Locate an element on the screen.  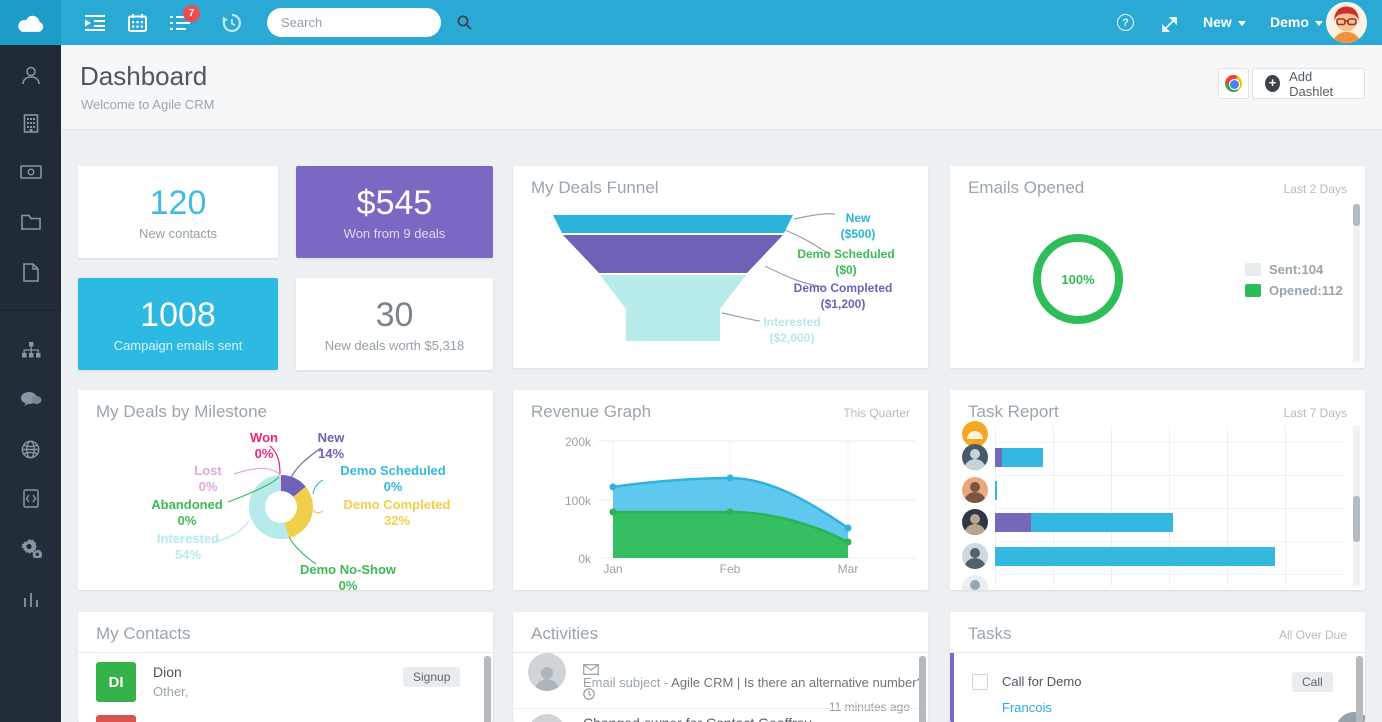
add-dashlet-button: + Add Dashlet is located at coordinates (1308, 83).